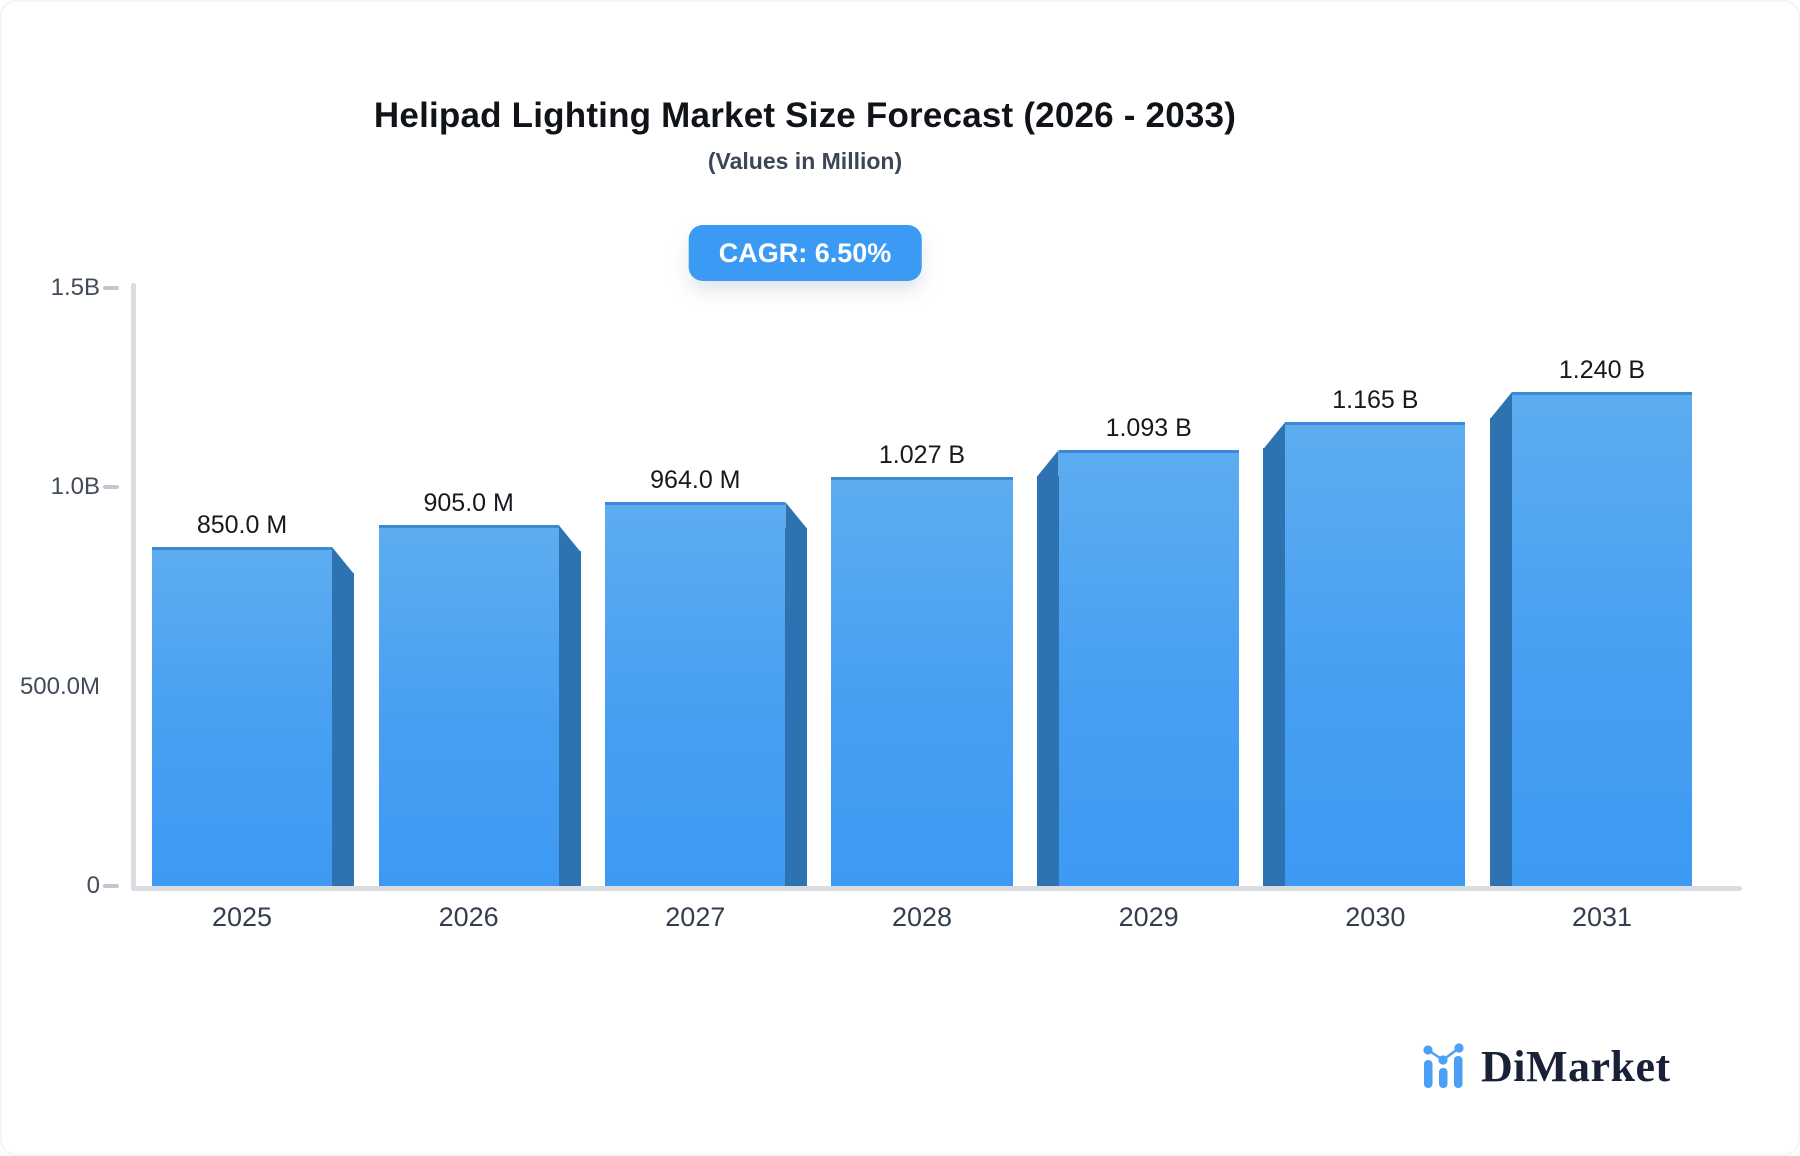 This screenshot has width=1800, height=1156. Describe the element at coordinates (468, 917) in the screenshot. I see `x-axis-category-label: 2026` at that location.